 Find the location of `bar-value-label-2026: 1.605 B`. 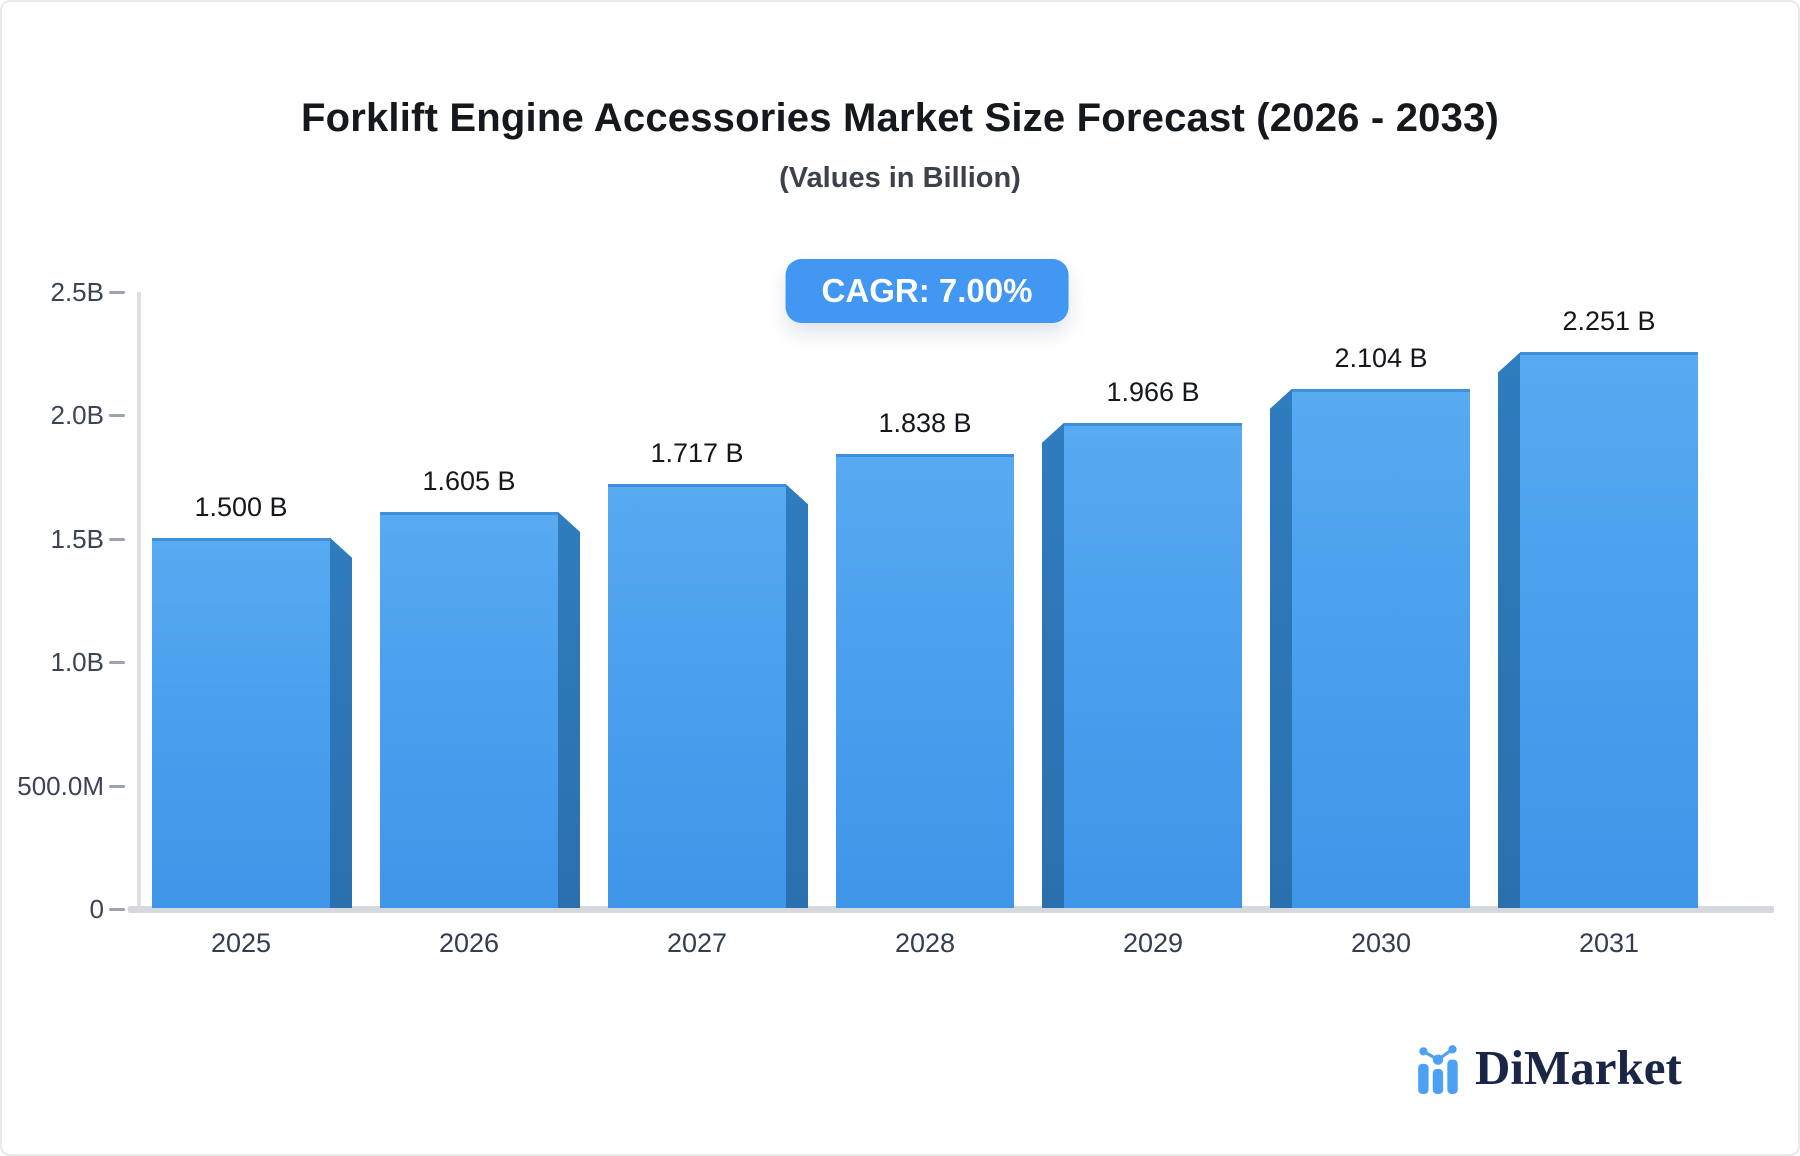

bar-value-label-2026: 1.605 B is located at coordinates (469, 480).